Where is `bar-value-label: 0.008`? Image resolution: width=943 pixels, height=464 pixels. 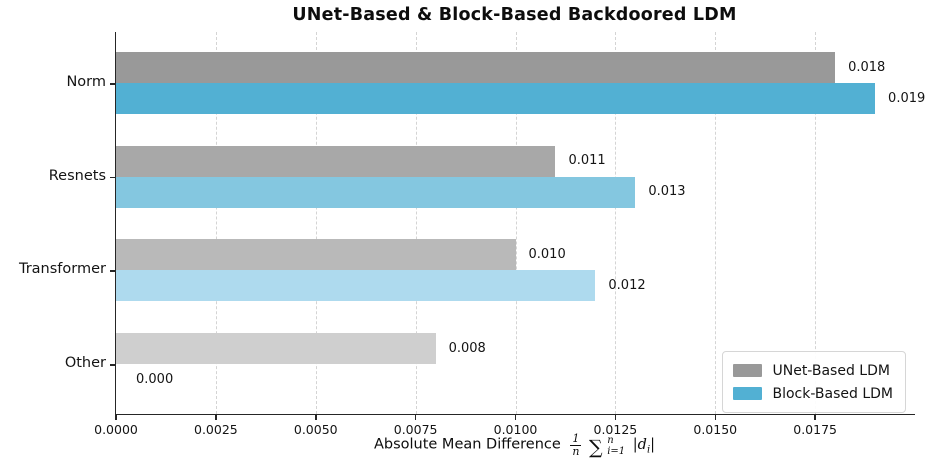 bar-value-label: 0.008 is located at coordinates (467, 348).